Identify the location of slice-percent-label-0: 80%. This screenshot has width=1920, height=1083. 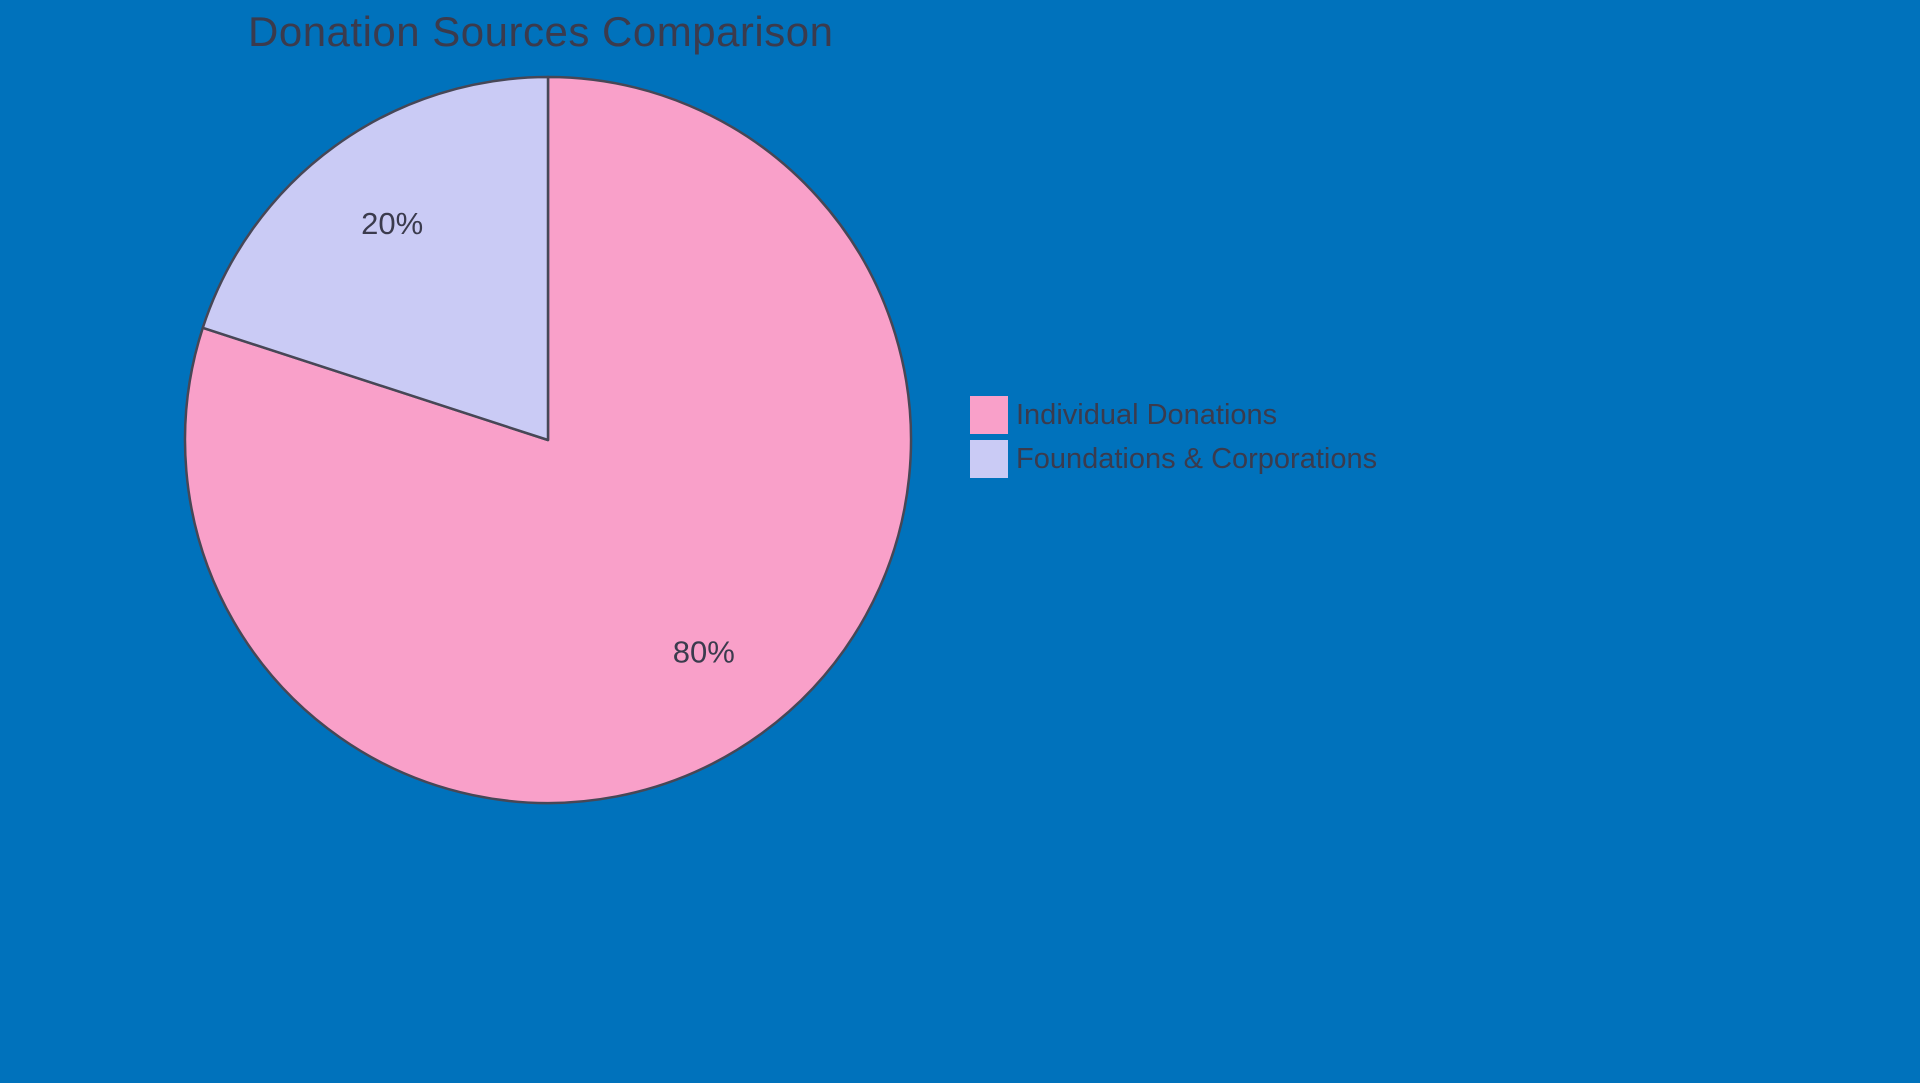
(704, 652).